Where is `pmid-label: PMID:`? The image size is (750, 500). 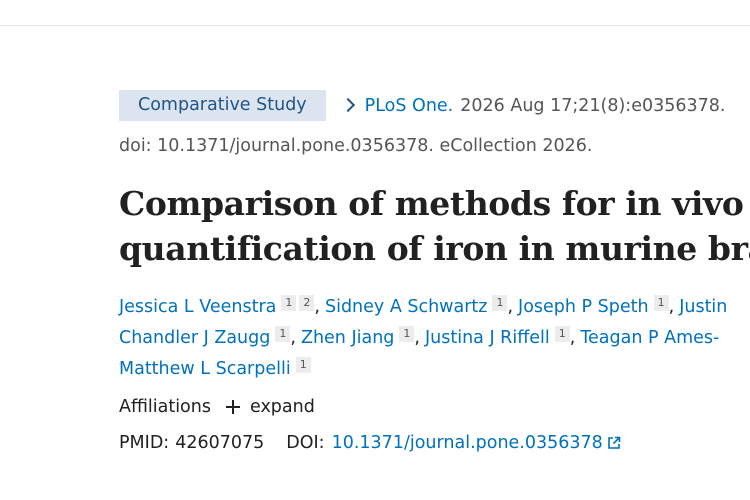 pmid-label: PMID: is located at coordinates (144, 443).